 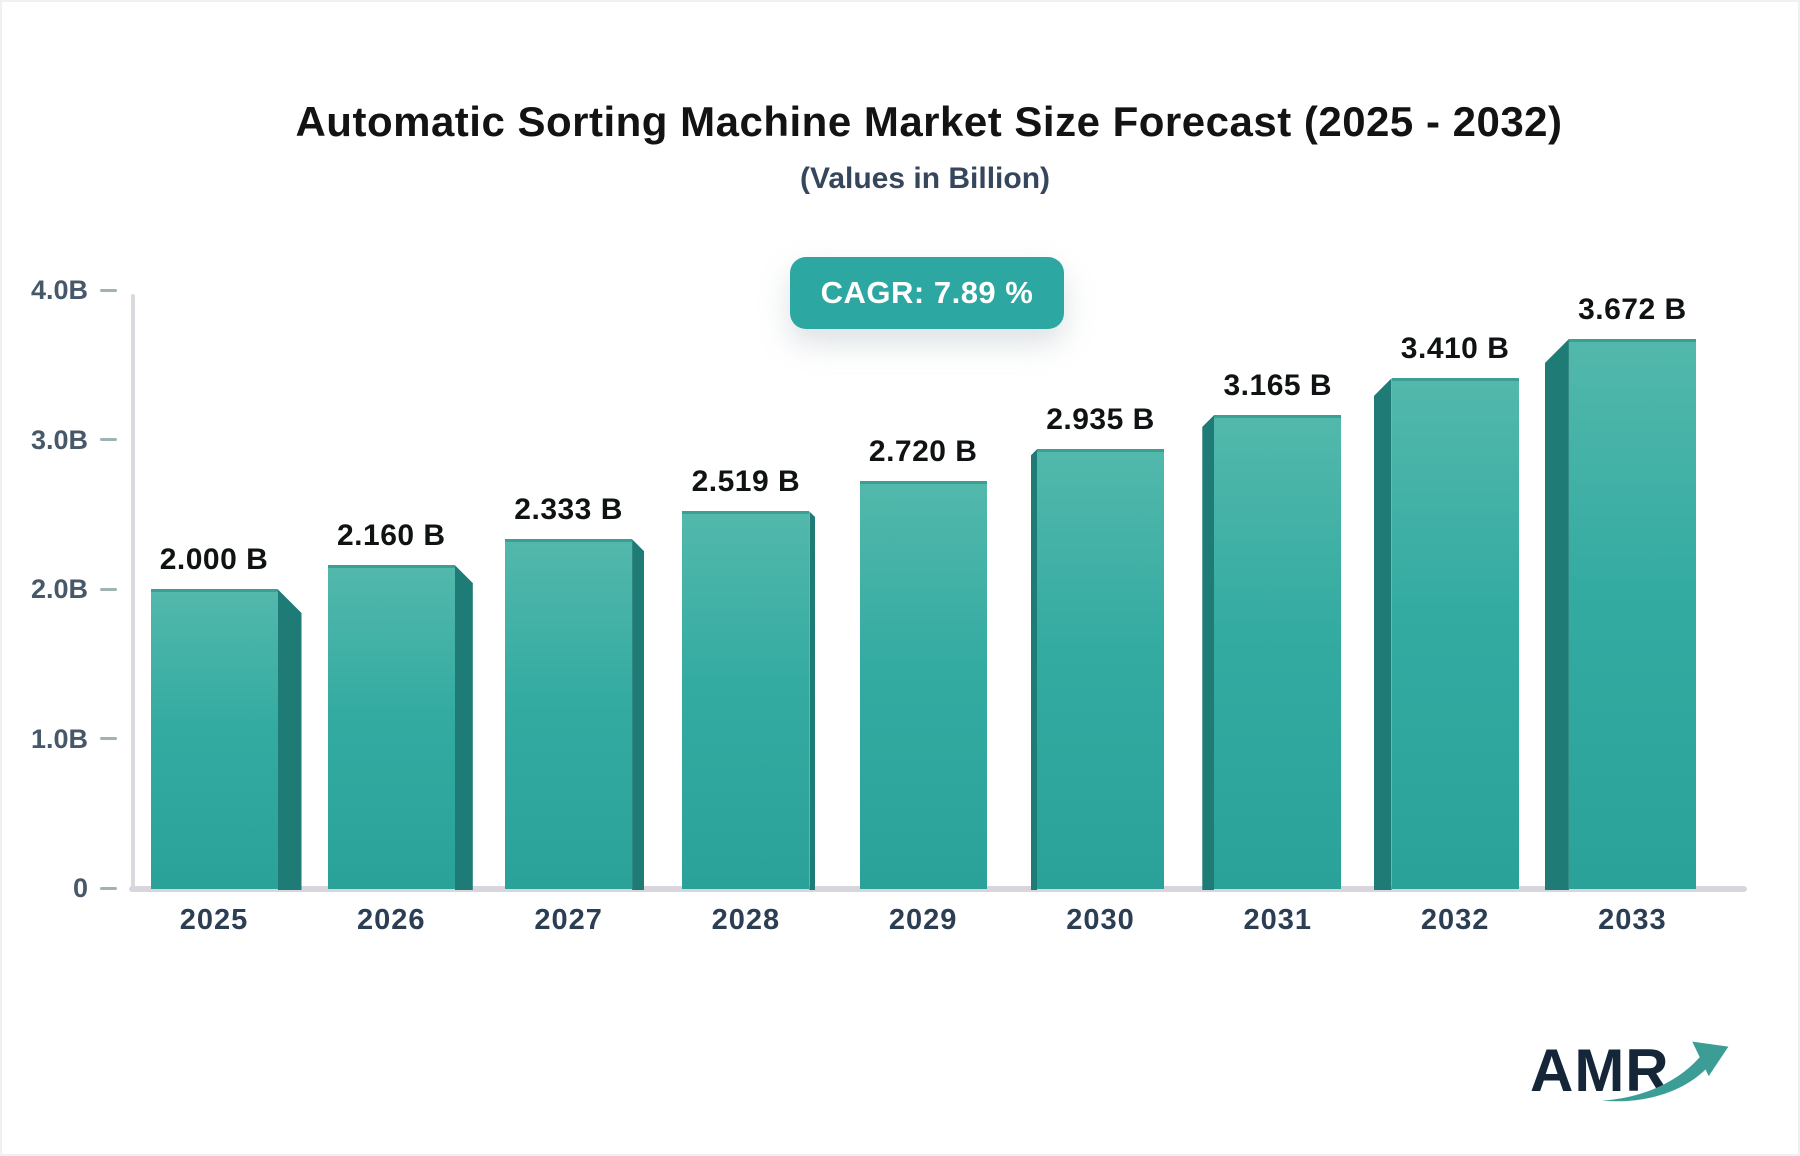 I want to click on x-axis-line, so click(x=938, y=889).